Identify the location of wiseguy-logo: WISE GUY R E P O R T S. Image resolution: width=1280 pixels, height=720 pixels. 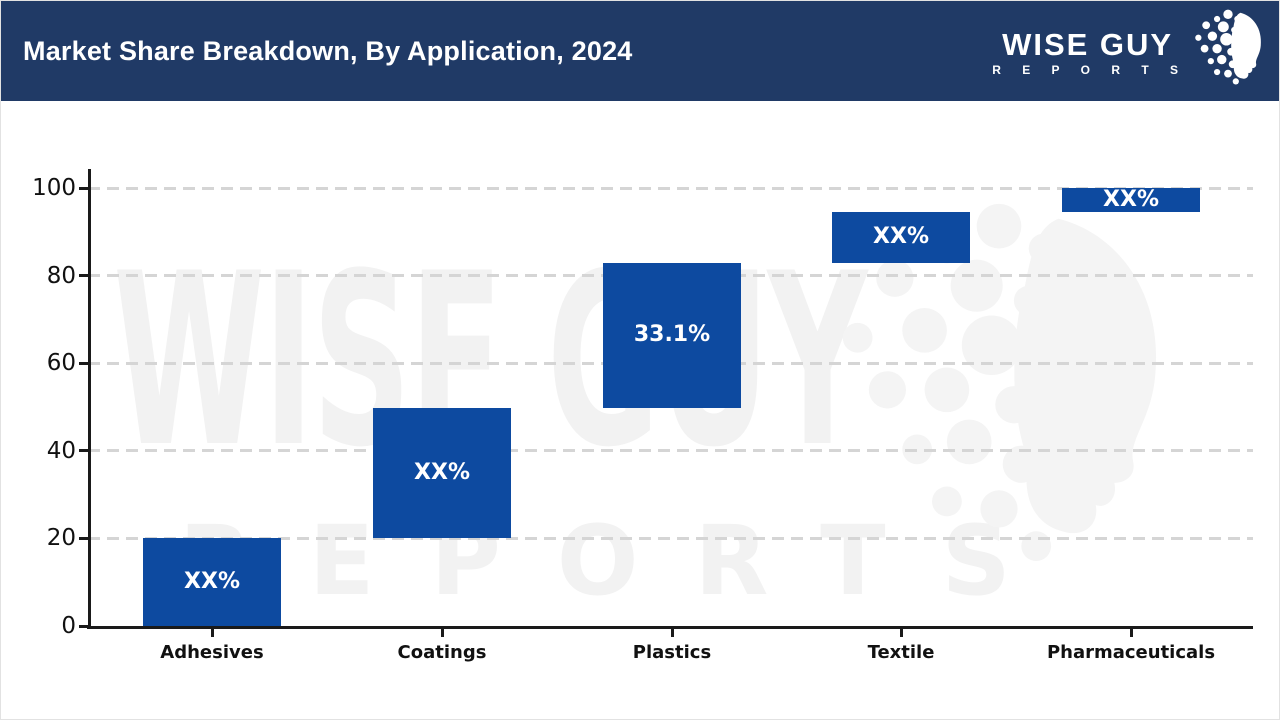
(1127, 51).